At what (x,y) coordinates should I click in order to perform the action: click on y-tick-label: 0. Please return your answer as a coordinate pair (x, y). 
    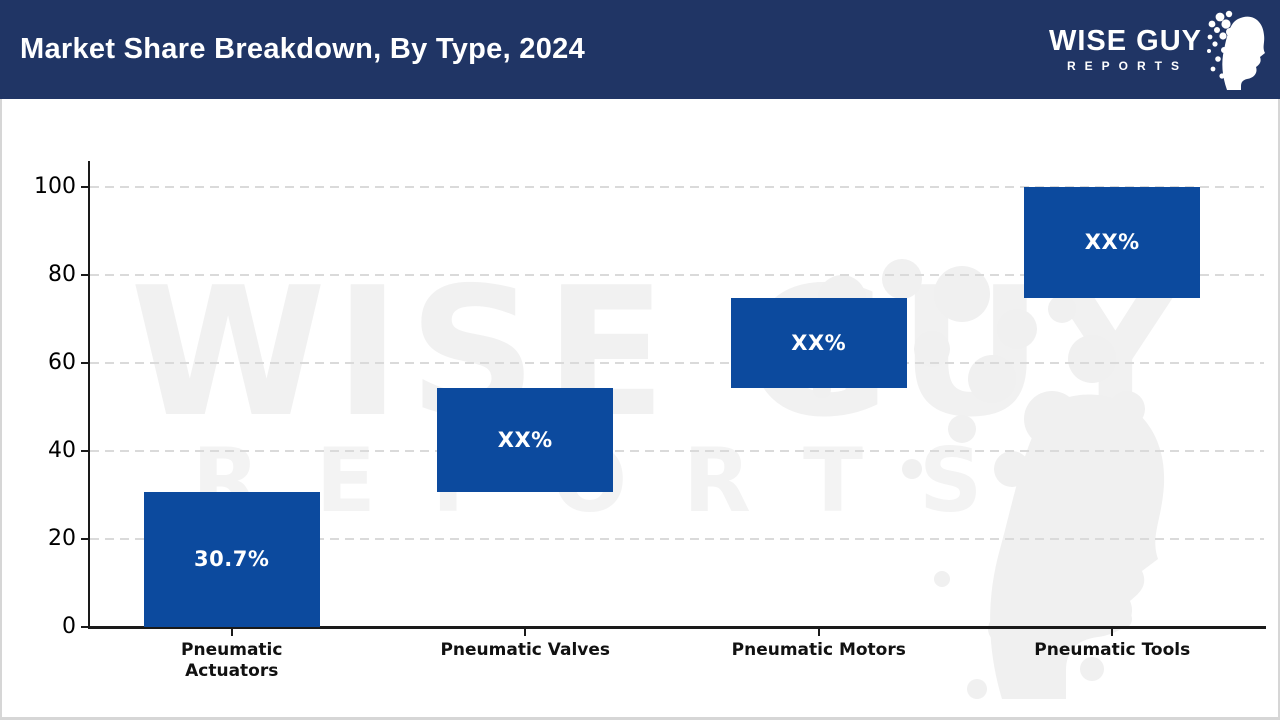
    Looking at the image, I should click on (69, 626).